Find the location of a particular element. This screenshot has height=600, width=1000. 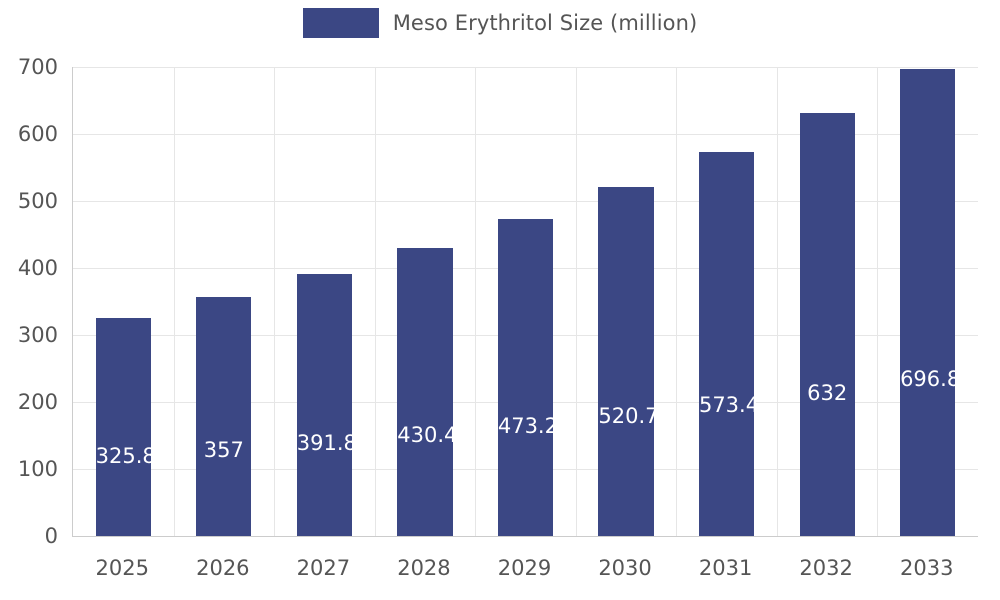

legend-swatch-meso-erythritol-size is located at coordinates (340, 23).